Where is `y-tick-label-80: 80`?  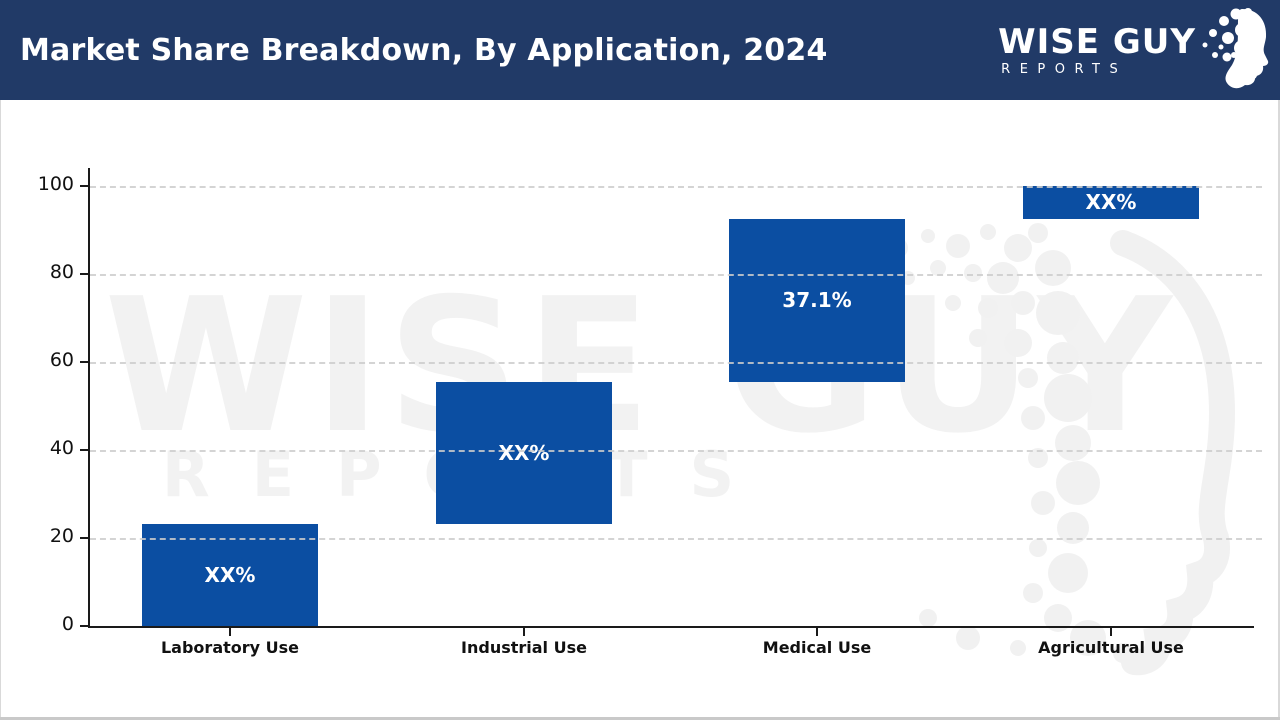 y-tick-label-80: 80 is located at coordinates (61, 272).